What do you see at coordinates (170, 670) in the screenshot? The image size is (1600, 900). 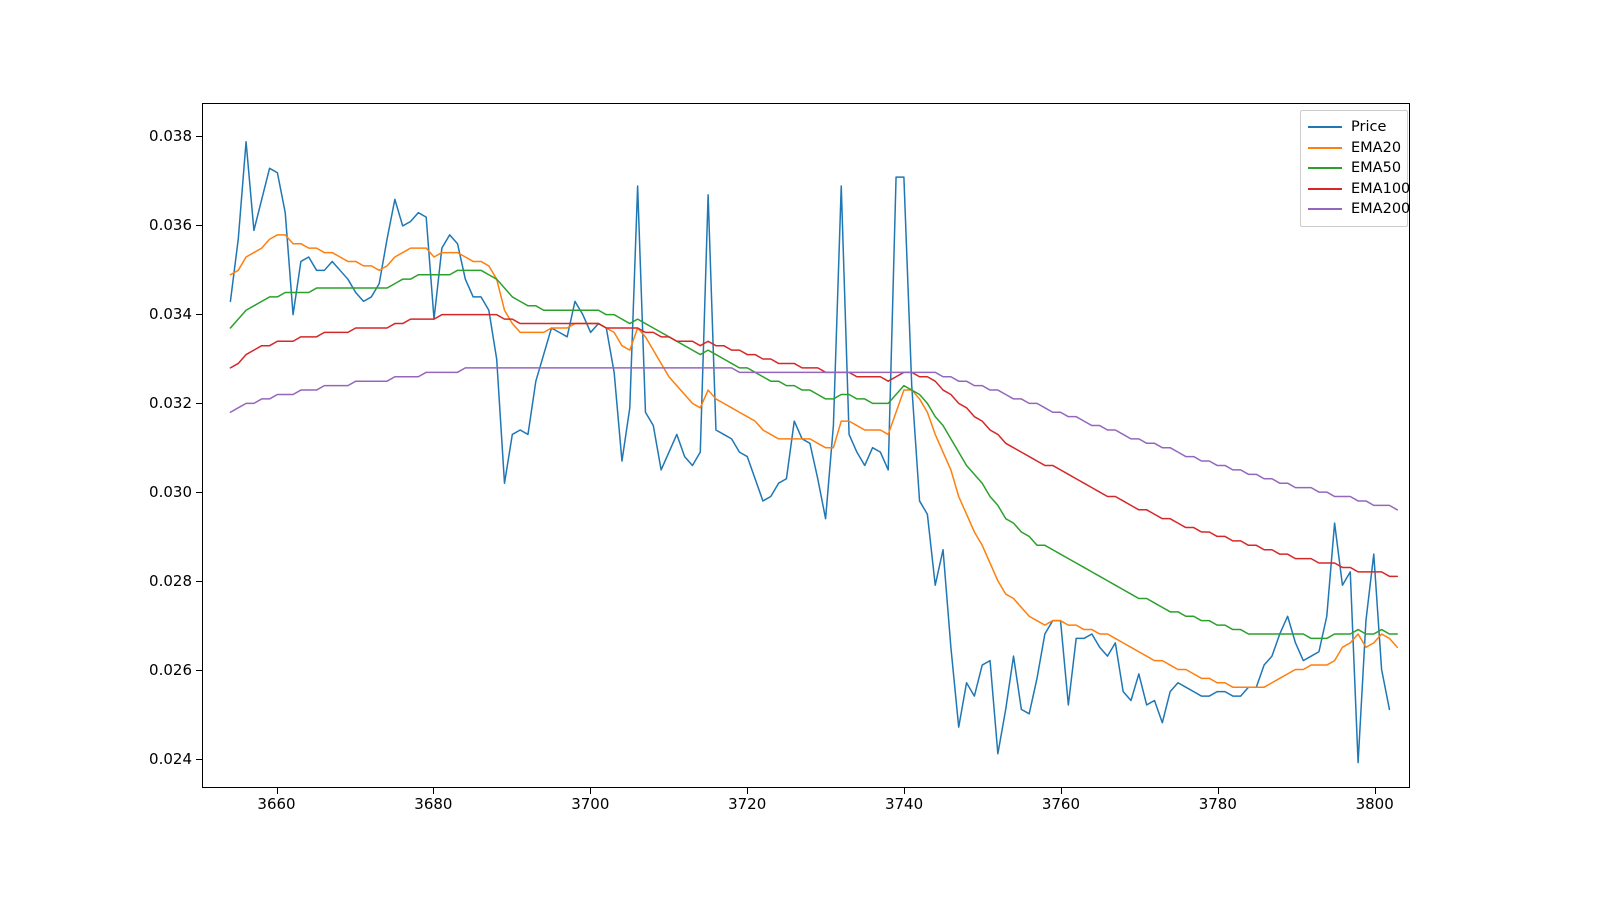 I see `y-tick-label: 0.026` at bounding box center [170, 670].